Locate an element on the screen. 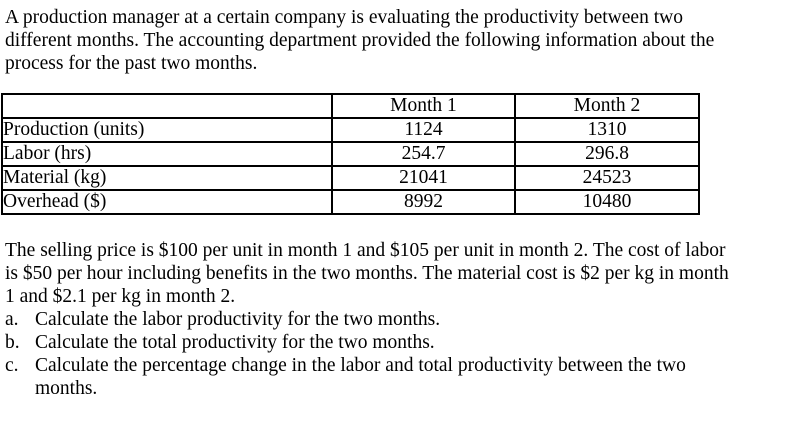 This screenshot has height=429, width=807. table-header-row: Month 1 Month 2 is located at coordinates (350, 106).